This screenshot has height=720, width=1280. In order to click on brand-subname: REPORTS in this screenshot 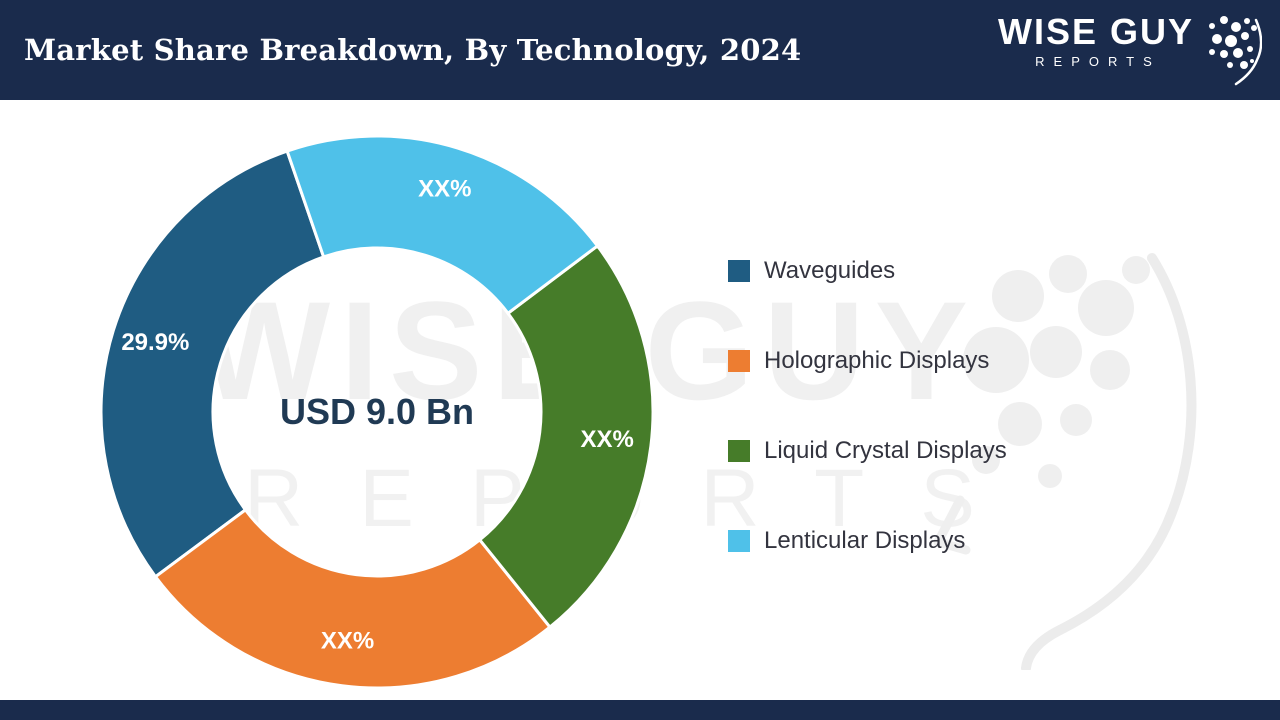, I will do `click(1098, 61)`.